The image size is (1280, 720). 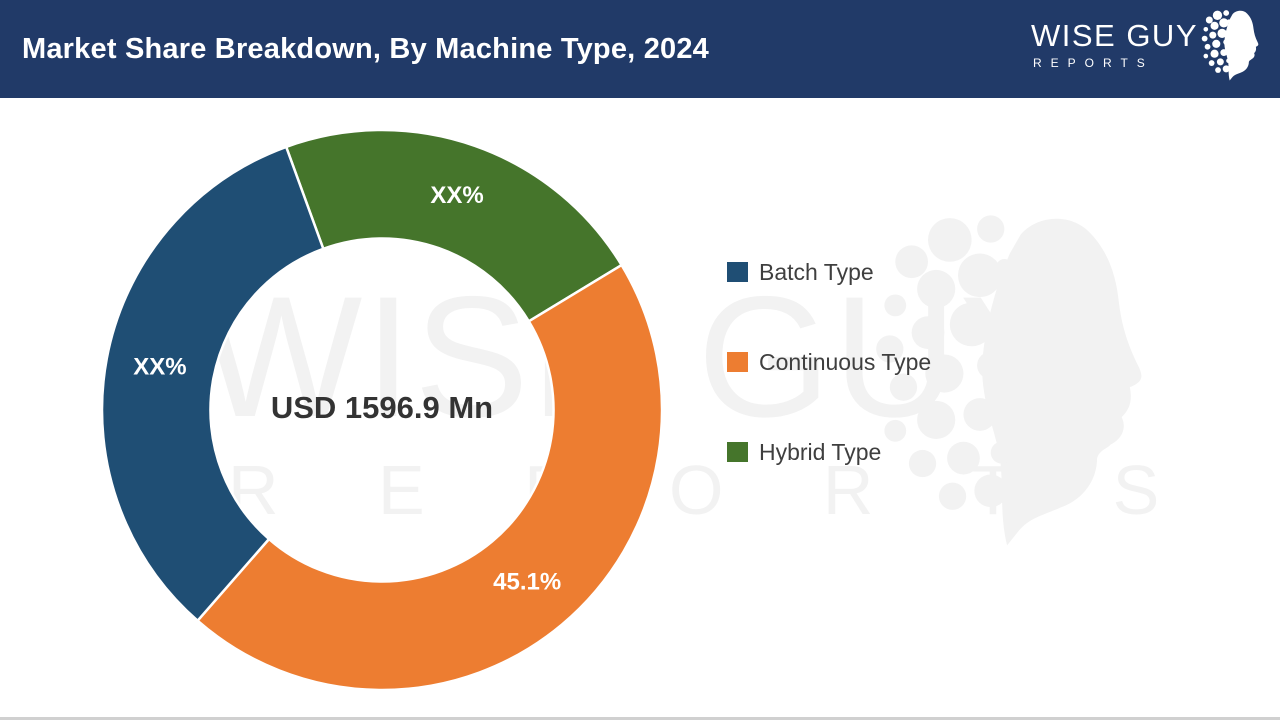 I want to click on slice-label-hybrid-type: XX%, so click(x=456, y=195).